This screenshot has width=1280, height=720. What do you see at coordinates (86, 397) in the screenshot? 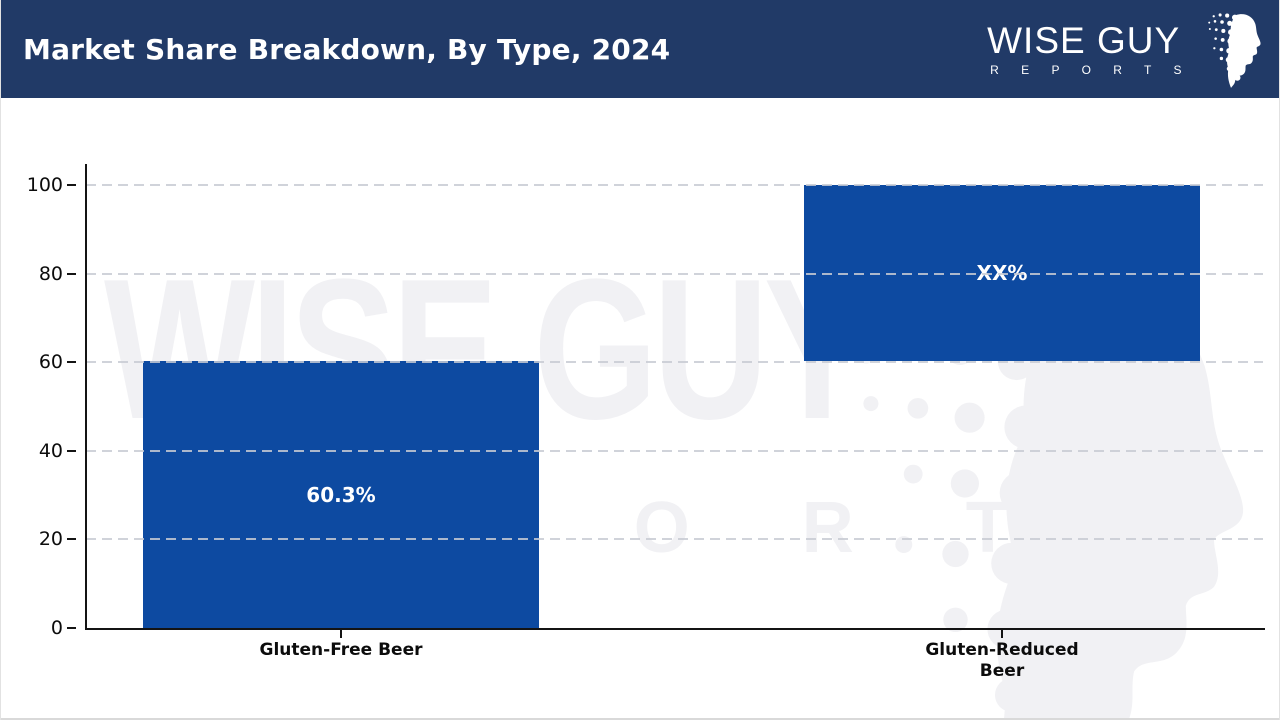
I see `y-axis-spine` at bounding box center [86, 397].